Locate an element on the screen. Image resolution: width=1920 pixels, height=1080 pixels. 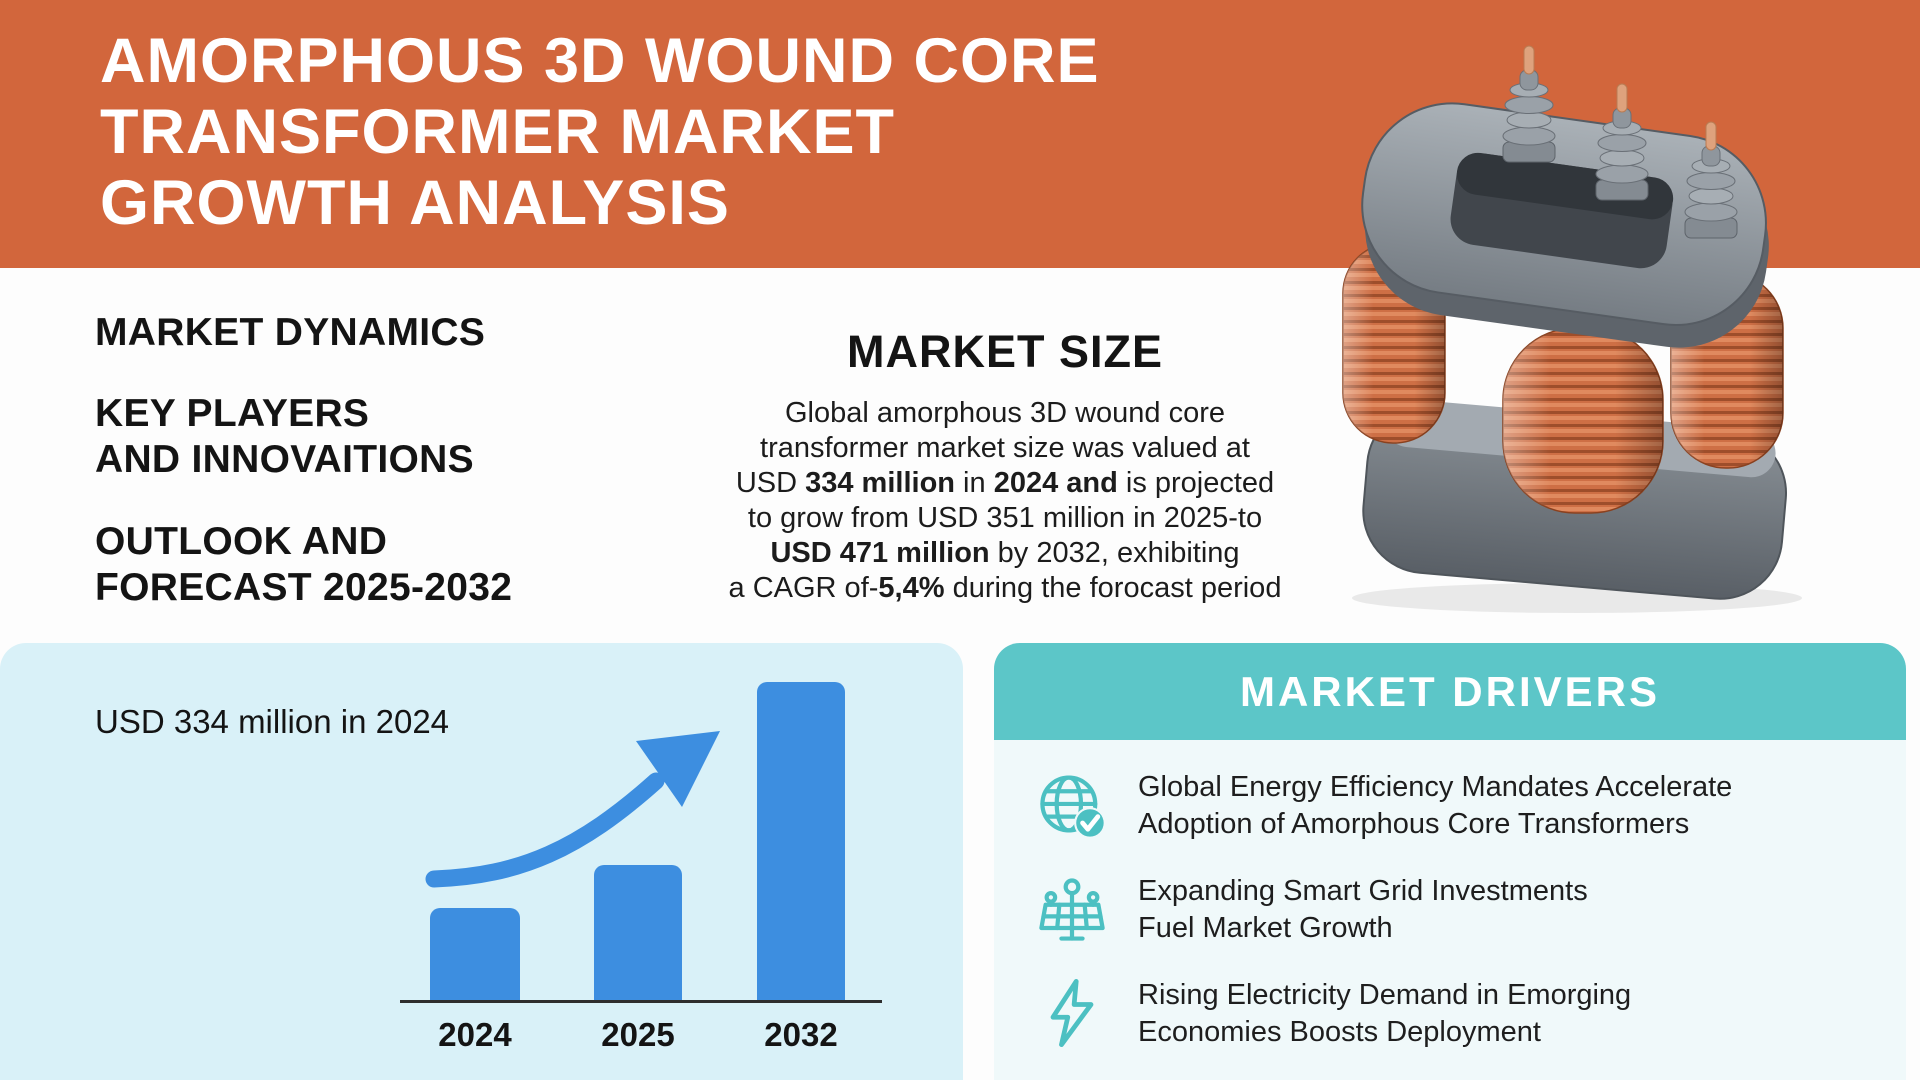
chart-annotation: USD 334 million in 2024 is located at coordinates (272, 721).